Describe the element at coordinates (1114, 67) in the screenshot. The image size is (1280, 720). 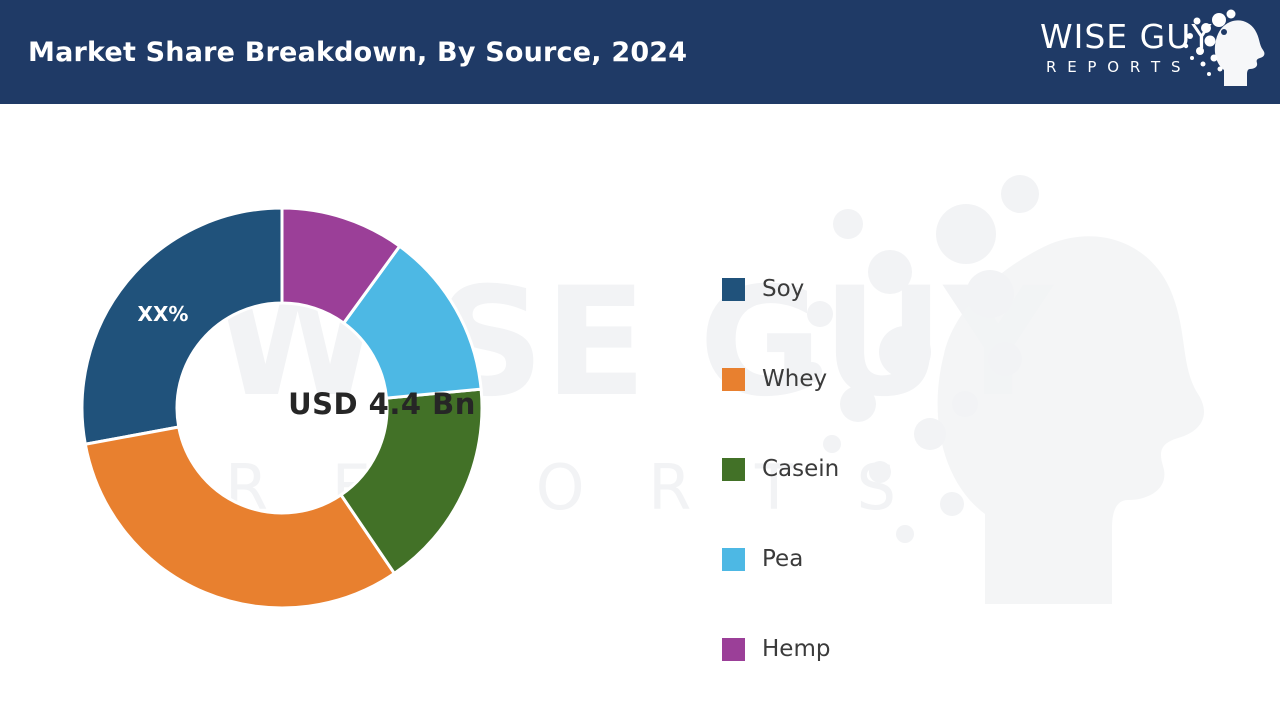
I see `logo-text-line2: R E P O R T S` at that location.